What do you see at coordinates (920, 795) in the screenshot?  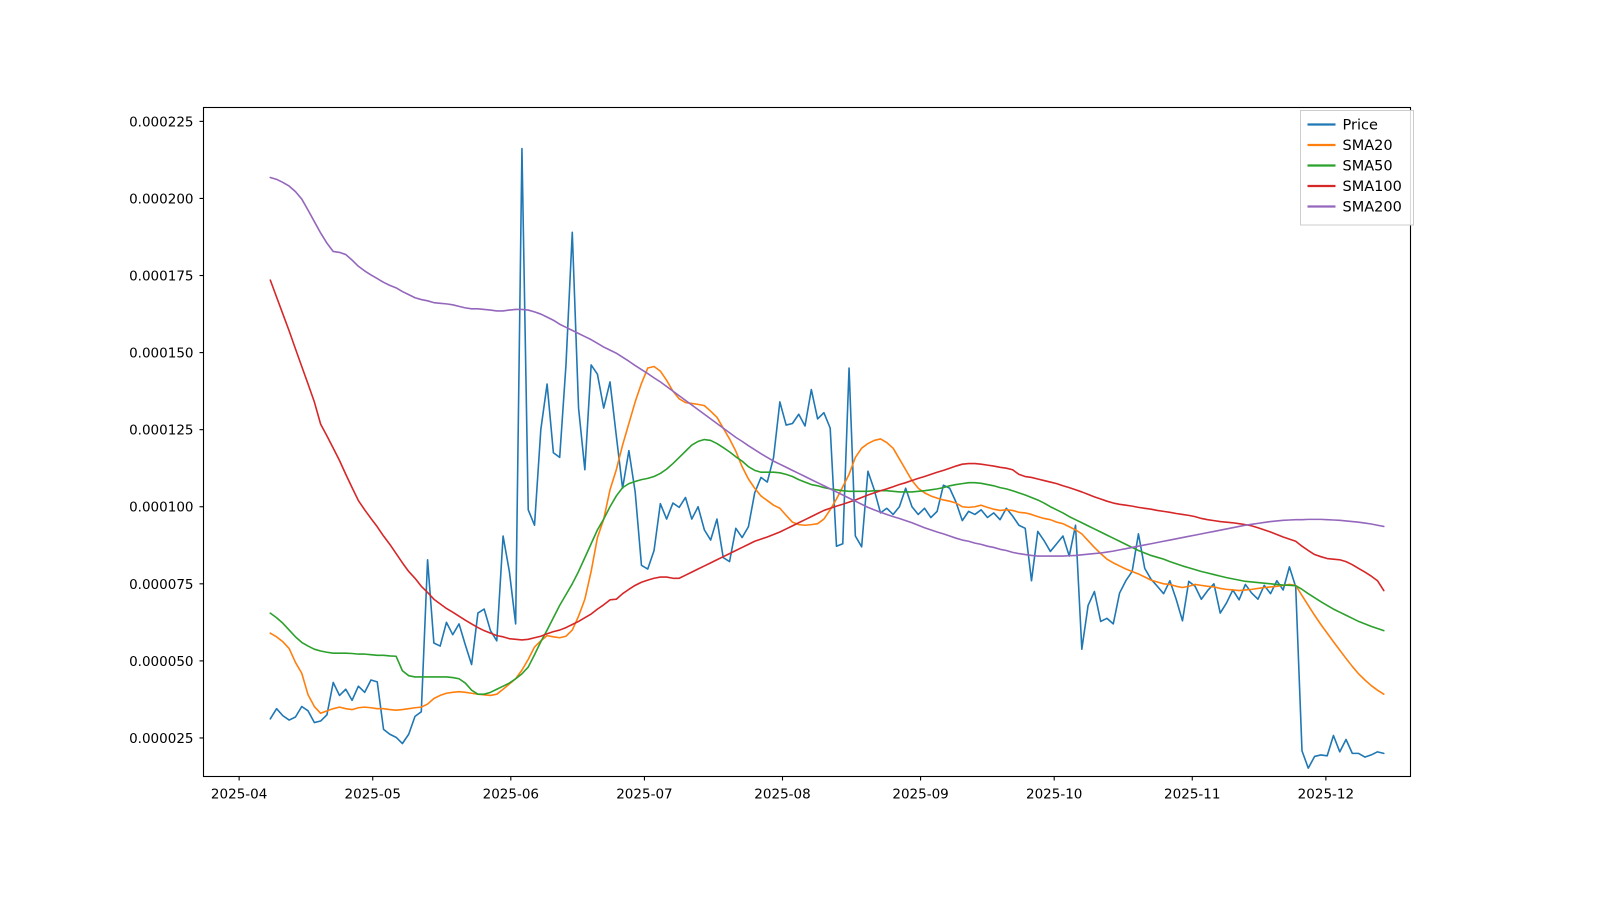 I see `x-tick-label: 2025-09` at bounding box center [920, 795].